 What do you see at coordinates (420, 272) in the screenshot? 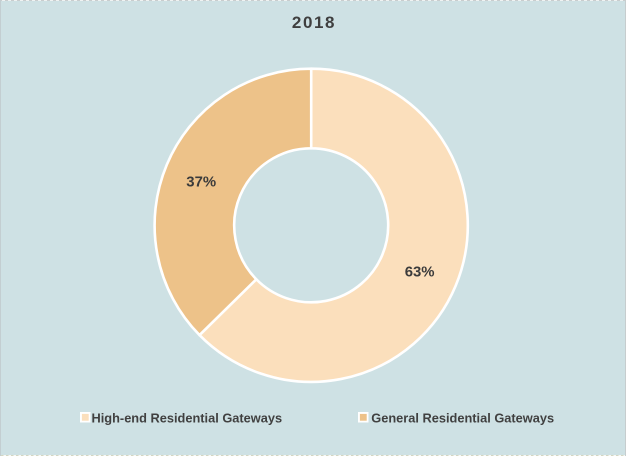
I see `svg-text: 63%` at bounding box center [420, 272].